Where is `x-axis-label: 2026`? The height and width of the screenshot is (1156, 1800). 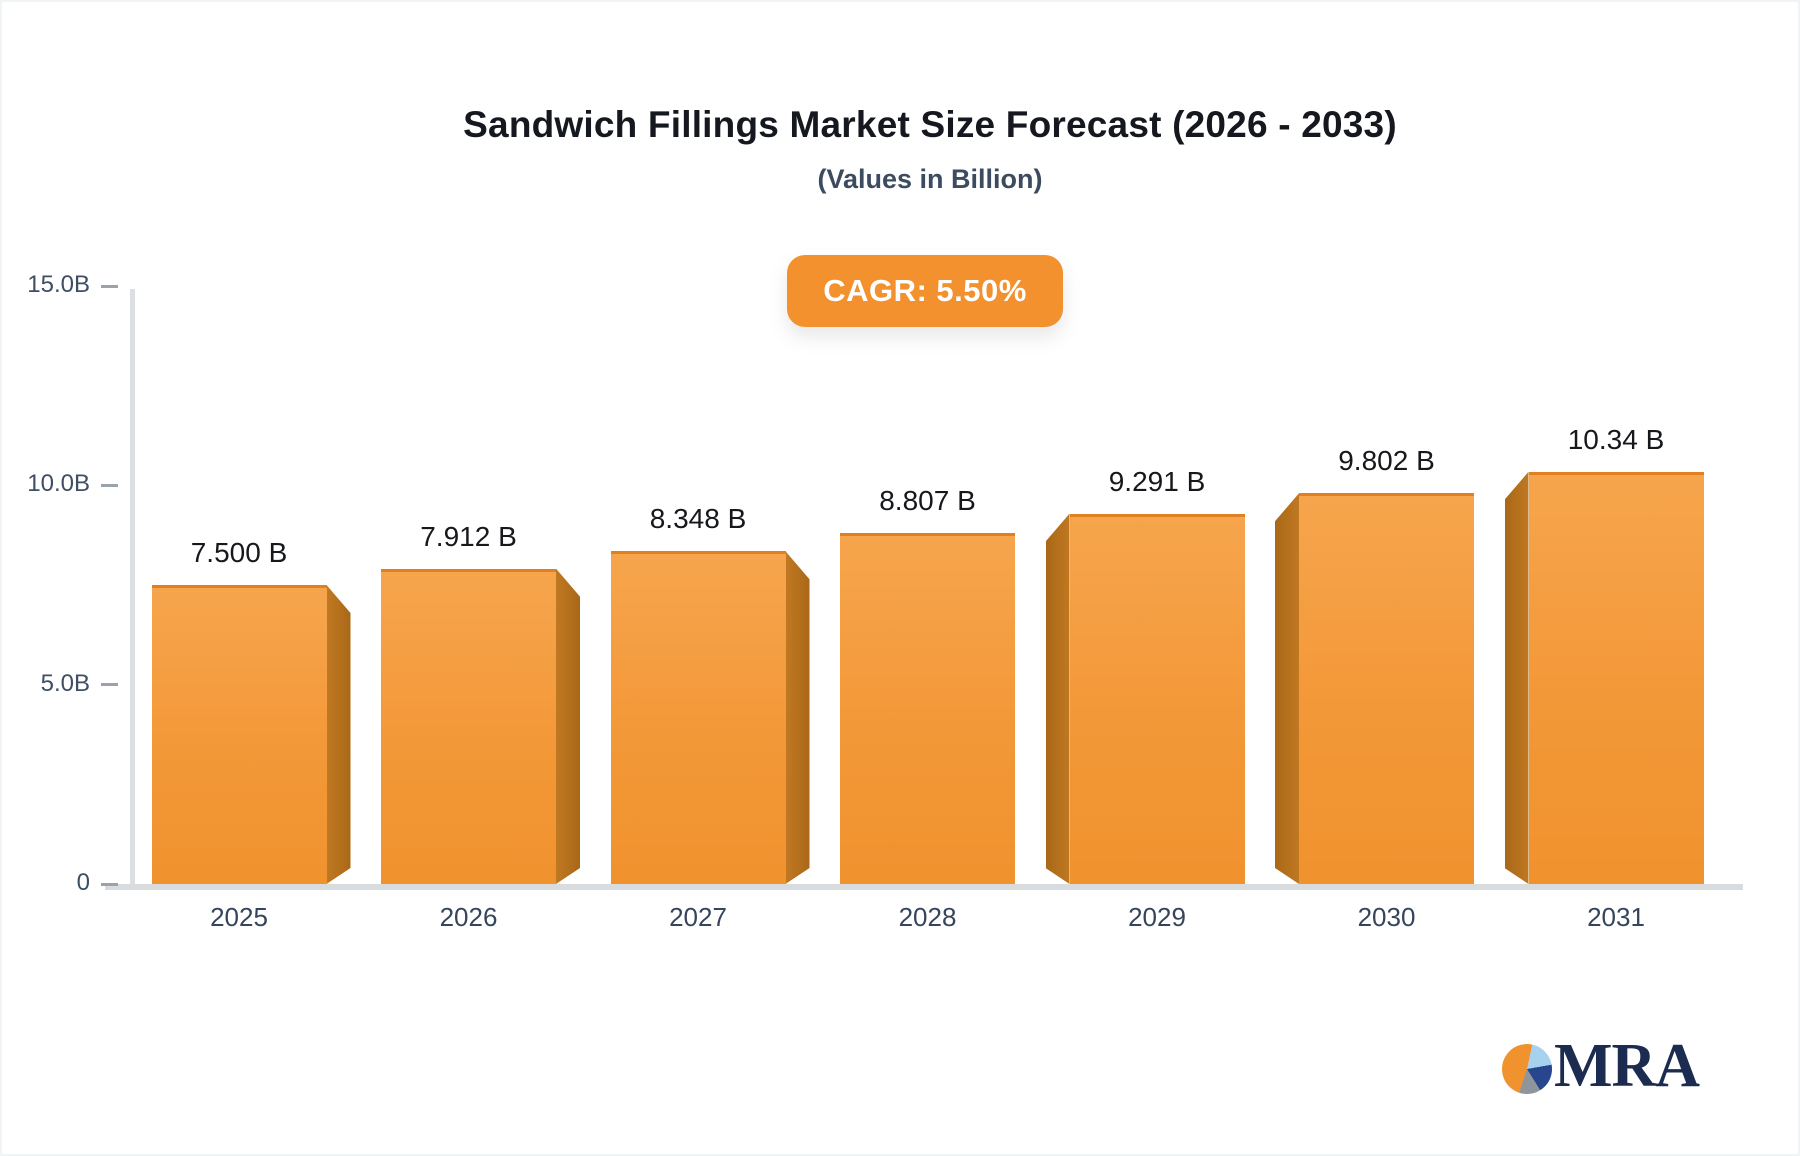 x-axis-label: 2026 is located at coordinates (468, 917).